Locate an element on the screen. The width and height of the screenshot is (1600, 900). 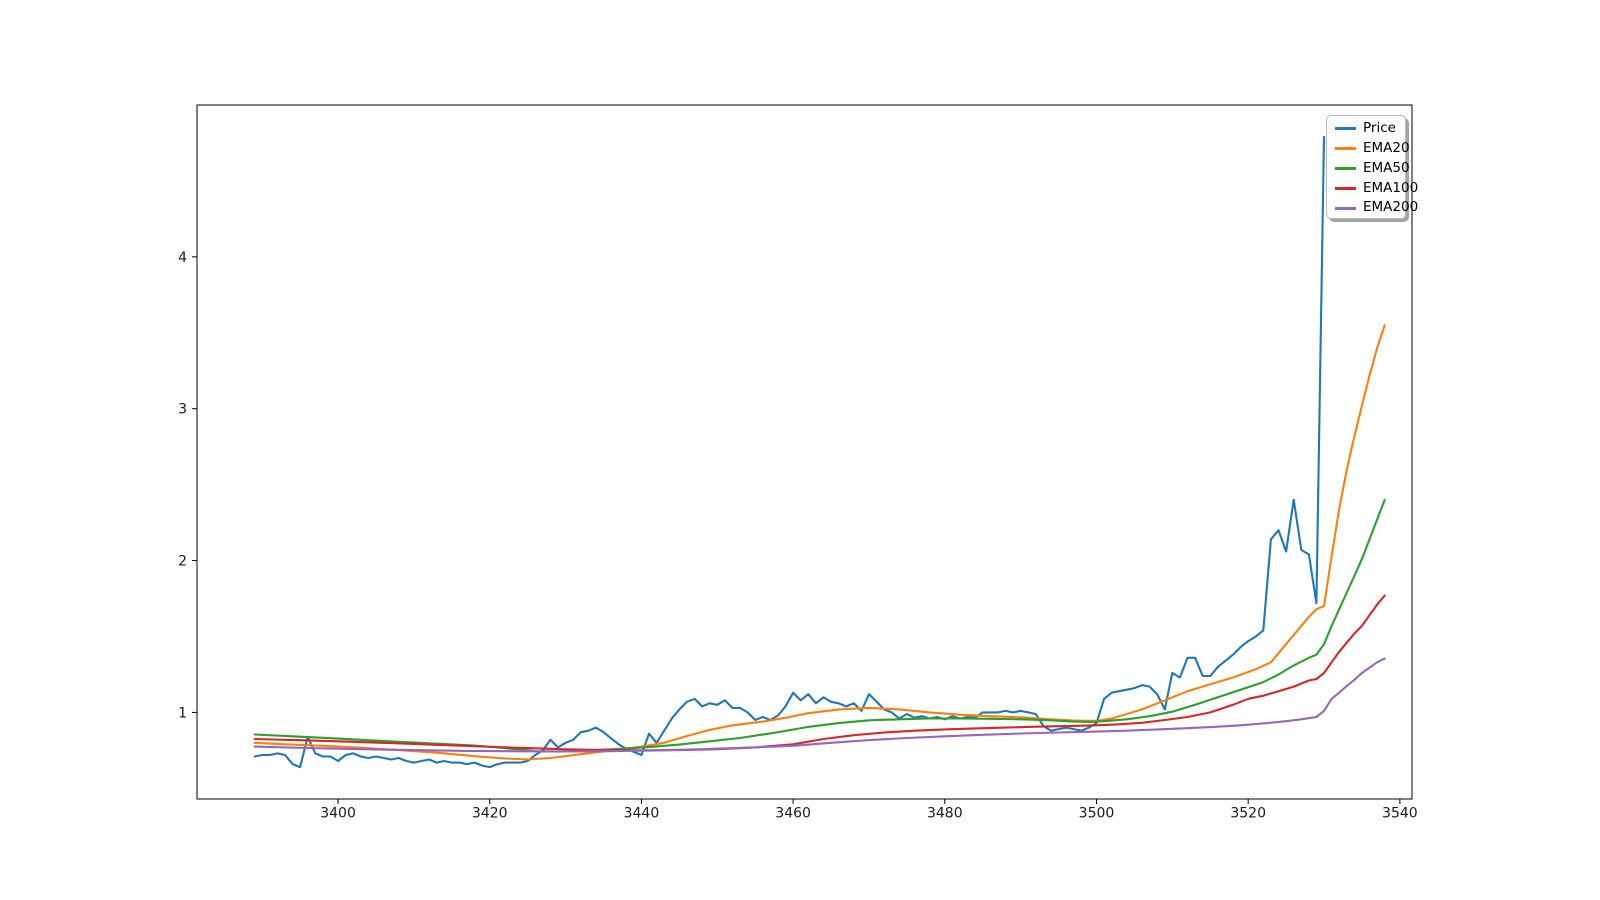
legend: Price EMA20 EMA50 EMA100 EMA200 is located at coordinates (1372, 167).